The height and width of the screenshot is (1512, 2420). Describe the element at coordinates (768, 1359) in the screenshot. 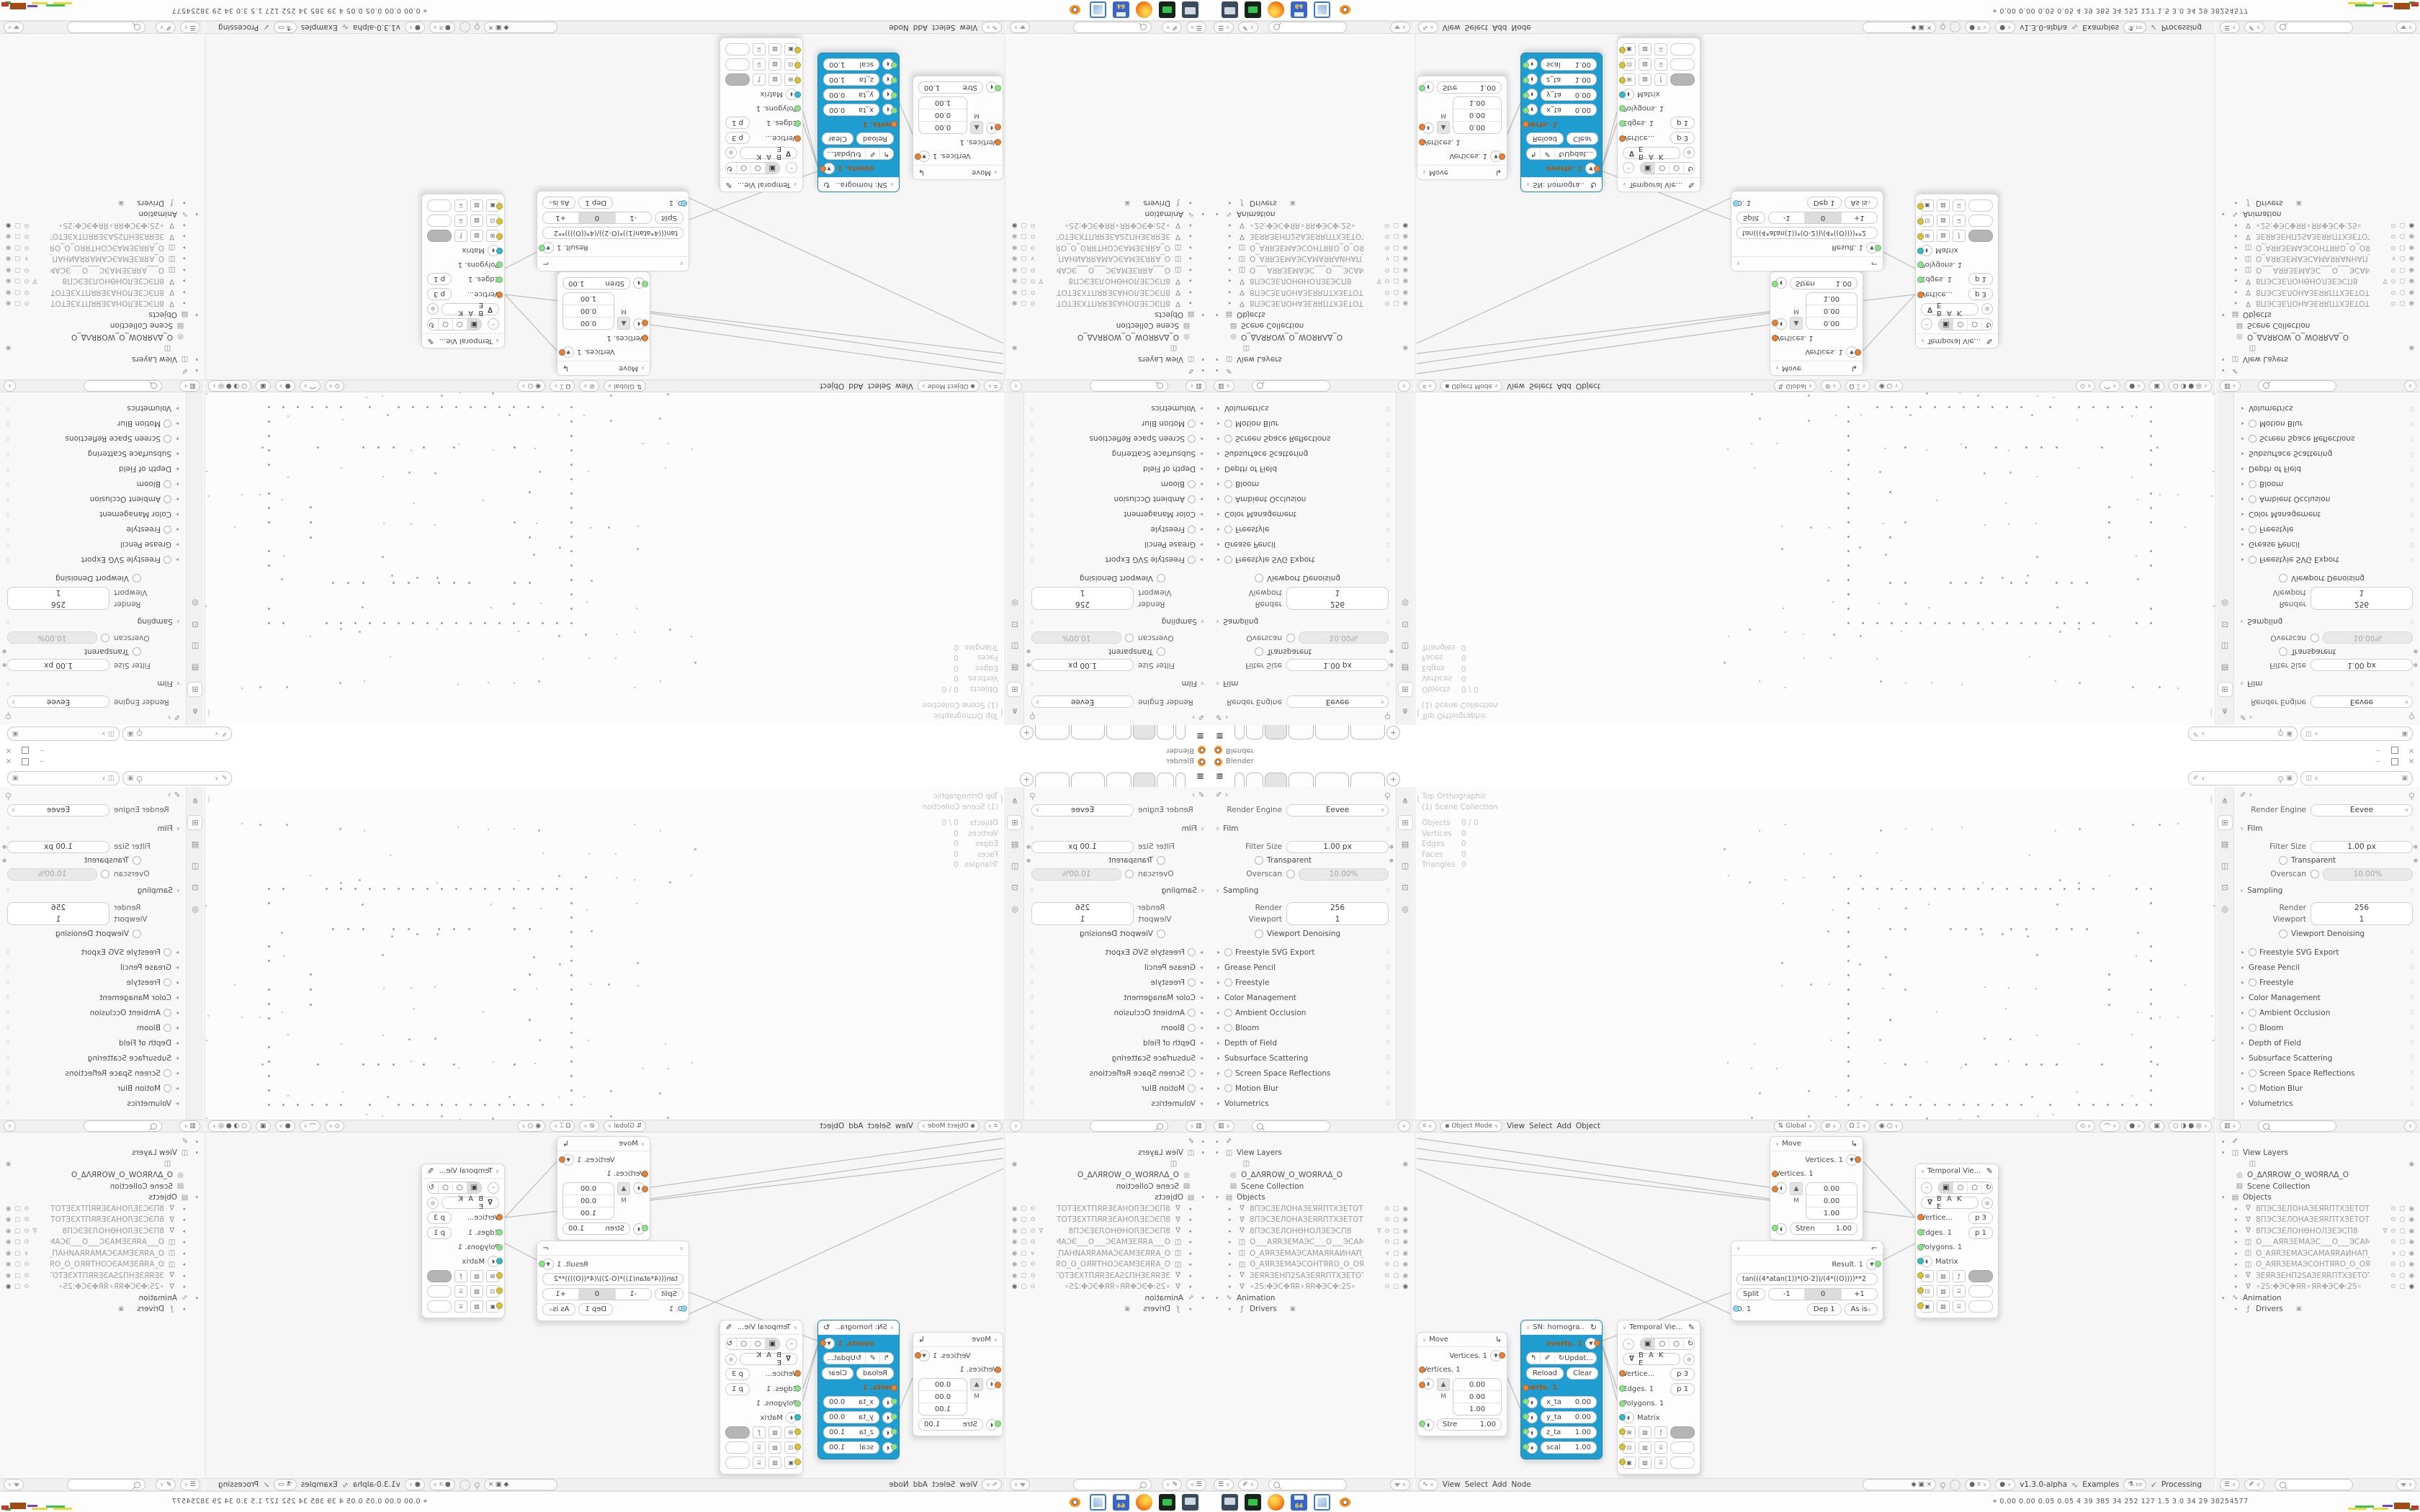

I see `bake-button: ∇ B A K E` at that location.